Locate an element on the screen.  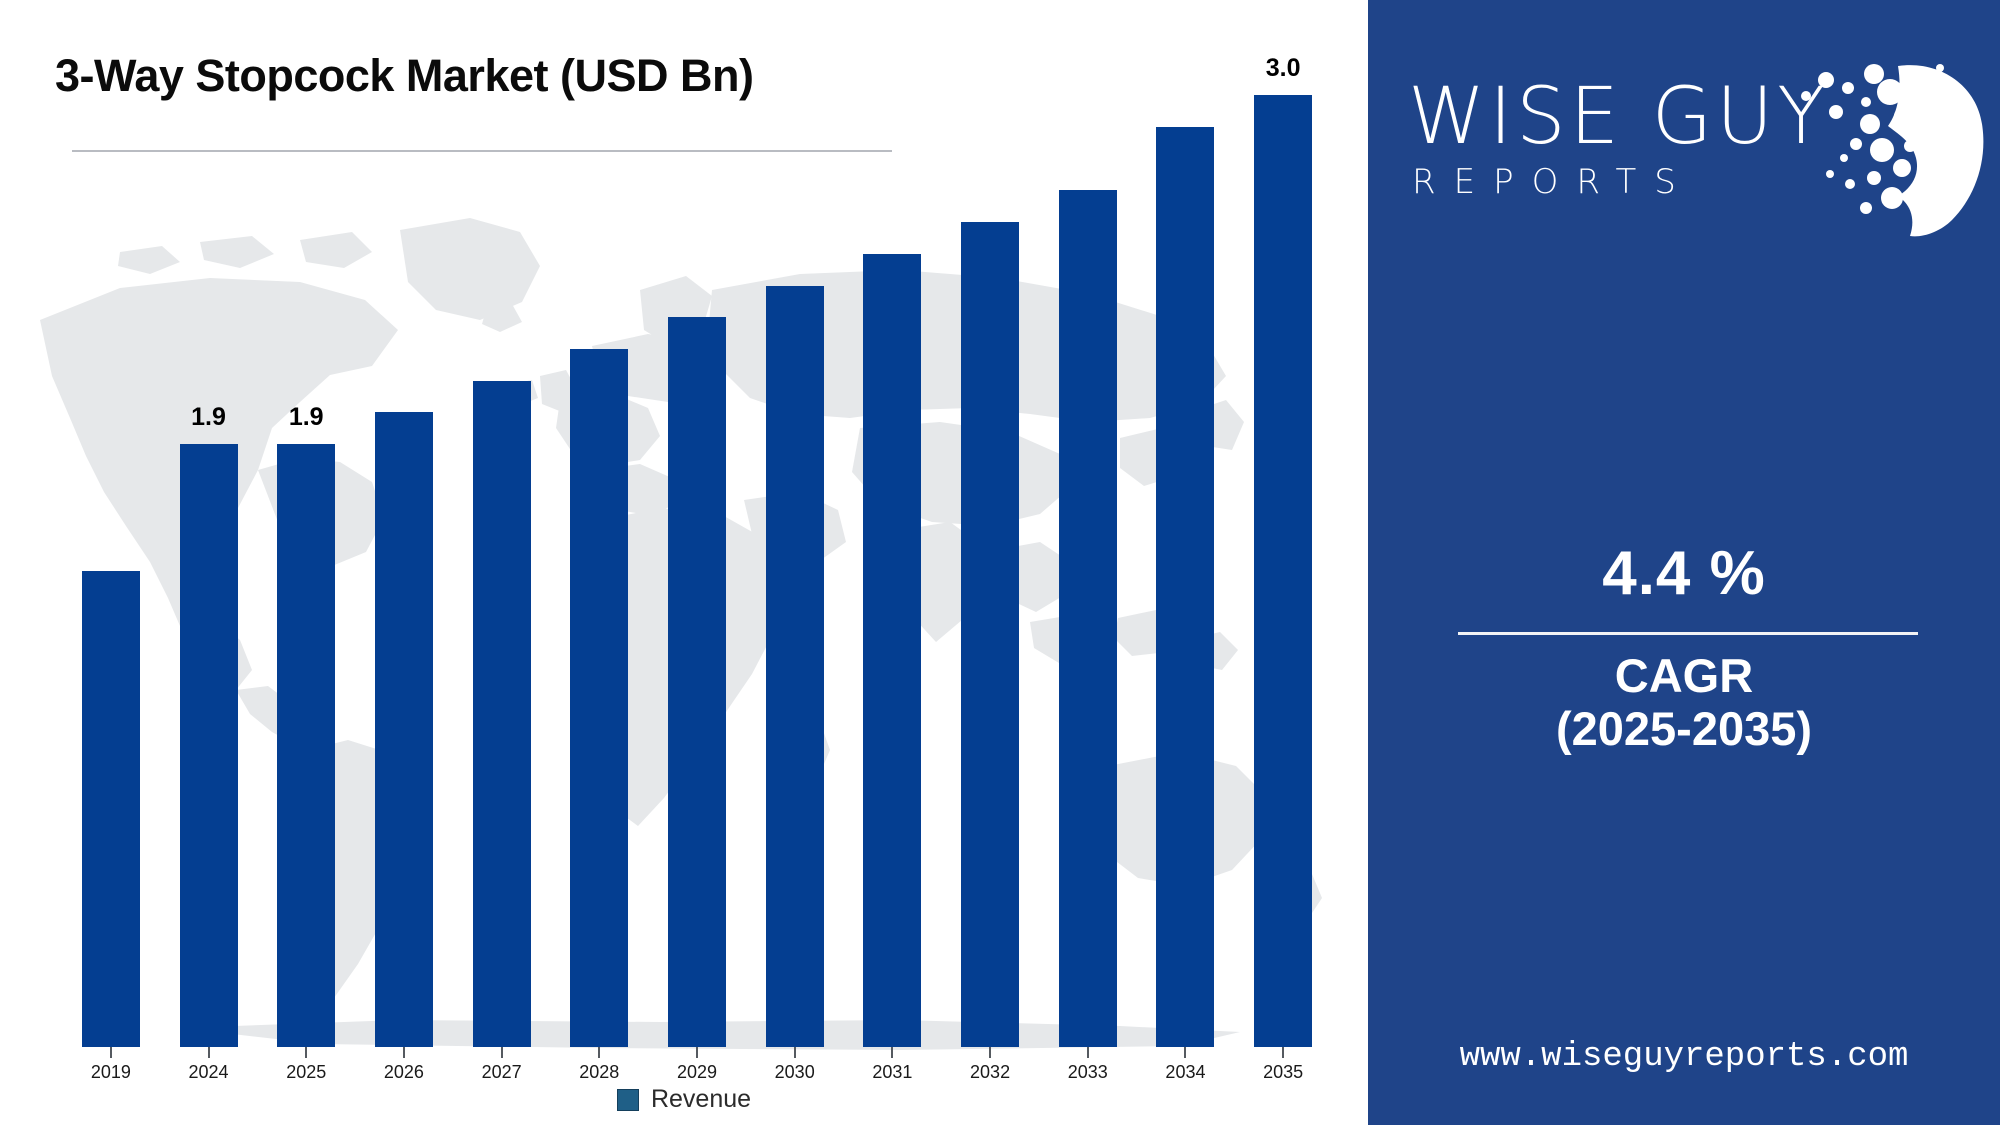
bar-group-2029: 2029 is located at coordinates (697, 541).